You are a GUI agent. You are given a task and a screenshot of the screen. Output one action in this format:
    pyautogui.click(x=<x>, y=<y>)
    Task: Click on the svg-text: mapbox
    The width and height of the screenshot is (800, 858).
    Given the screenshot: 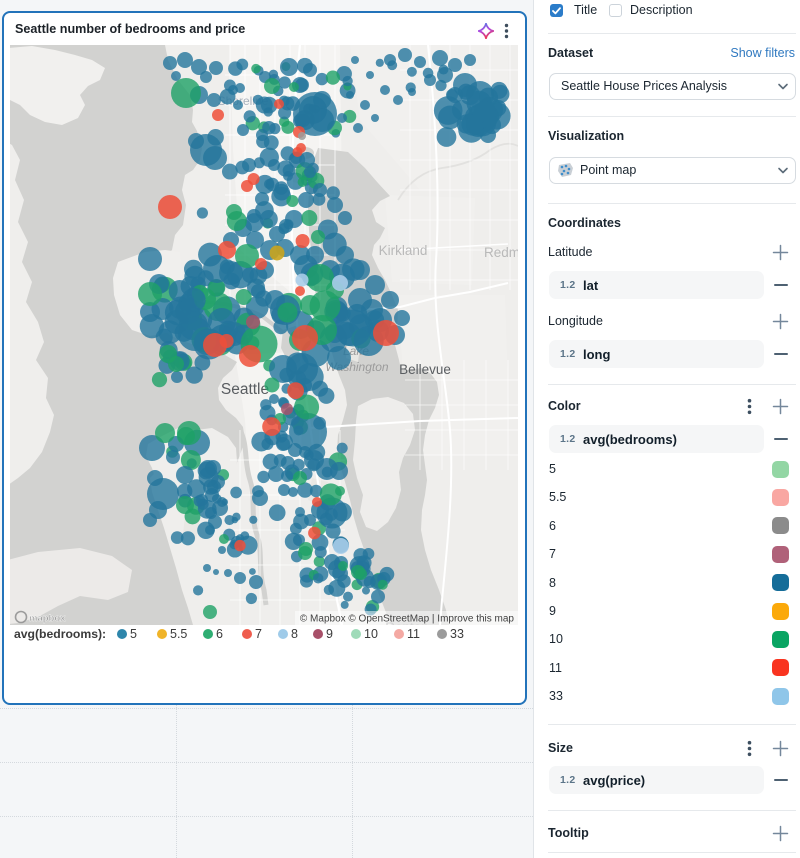 What is the action you would take?
    pyautogui.click(x=47, y=618)
    